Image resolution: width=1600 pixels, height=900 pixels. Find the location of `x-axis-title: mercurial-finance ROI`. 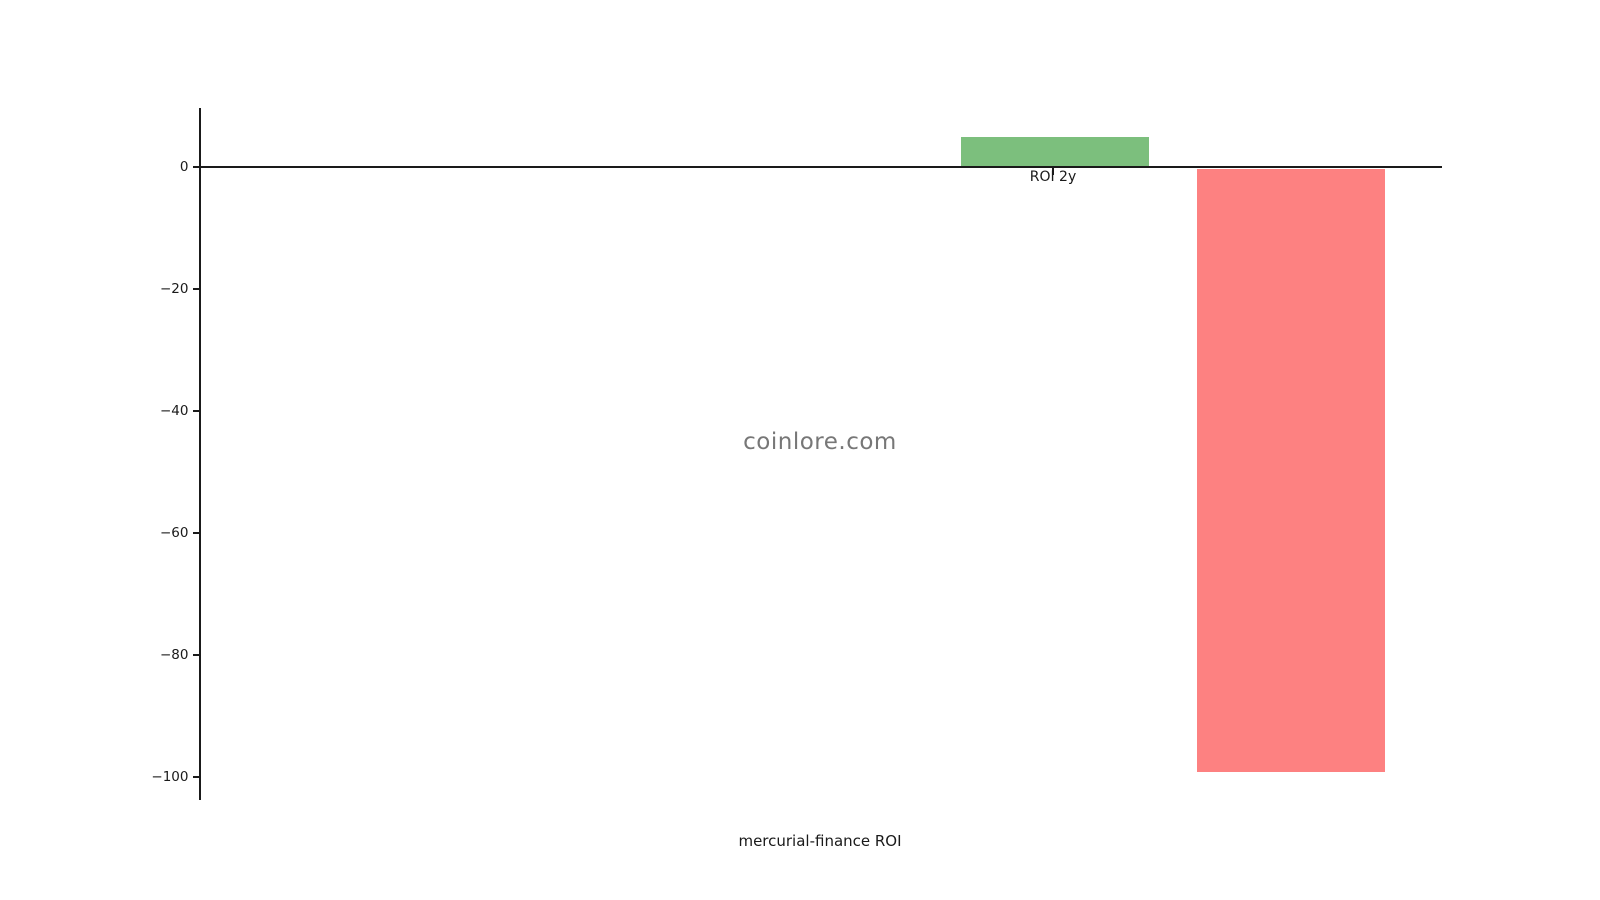

x-axis-title: mercurial-finance ROI is located at coordinates (820, 841).